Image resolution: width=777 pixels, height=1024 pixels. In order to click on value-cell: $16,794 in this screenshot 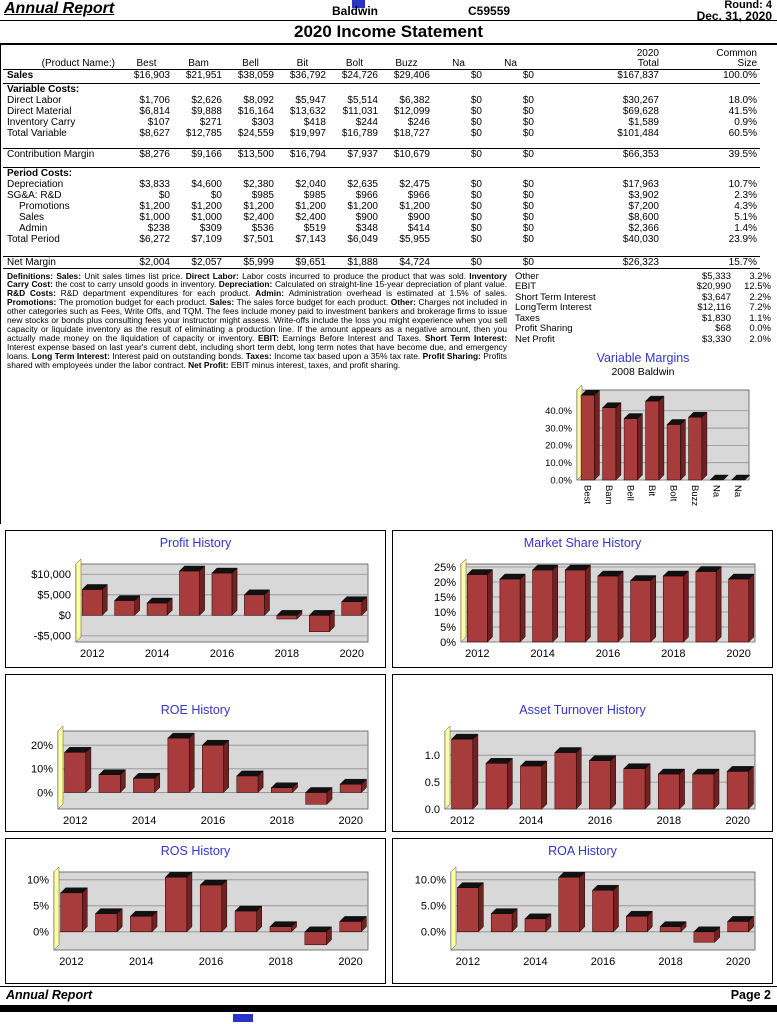, I will do `click(303, 153)`.